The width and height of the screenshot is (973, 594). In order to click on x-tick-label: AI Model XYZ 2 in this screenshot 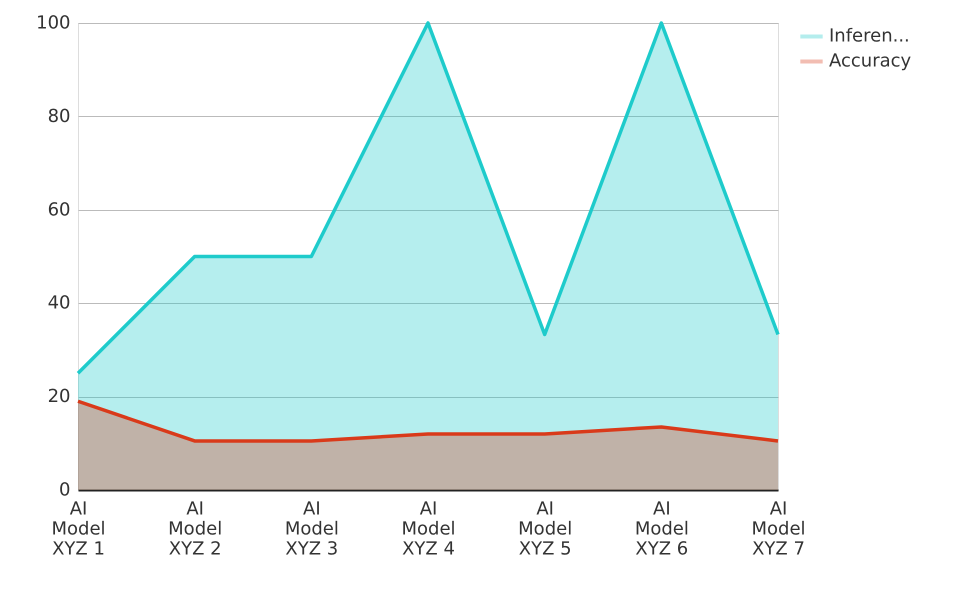, I will do `click(195, 529)`.